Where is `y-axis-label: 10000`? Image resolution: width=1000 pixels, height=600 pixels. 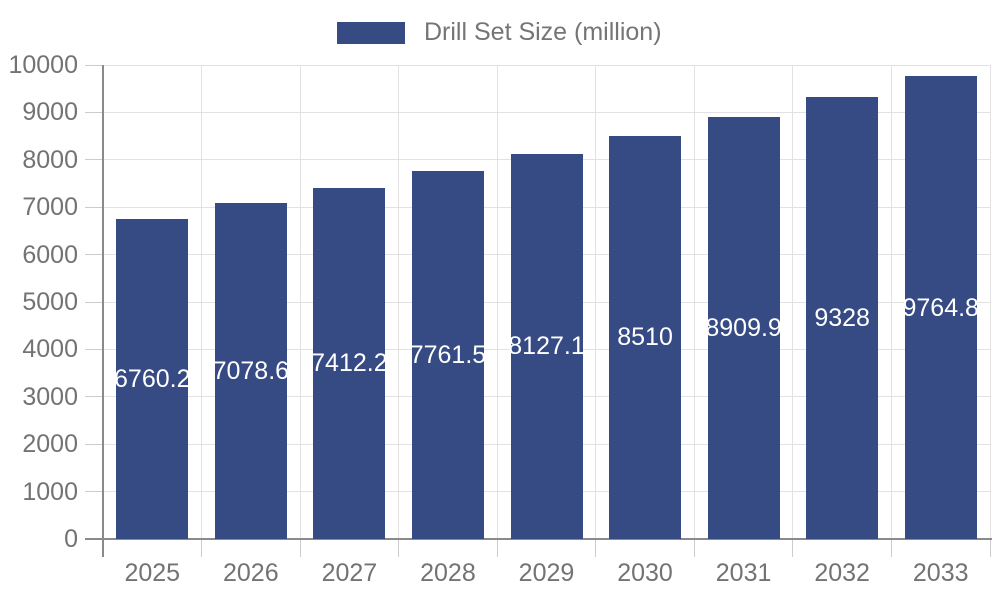
y-axis-label: 10000 is located at coordinates (43, 65).